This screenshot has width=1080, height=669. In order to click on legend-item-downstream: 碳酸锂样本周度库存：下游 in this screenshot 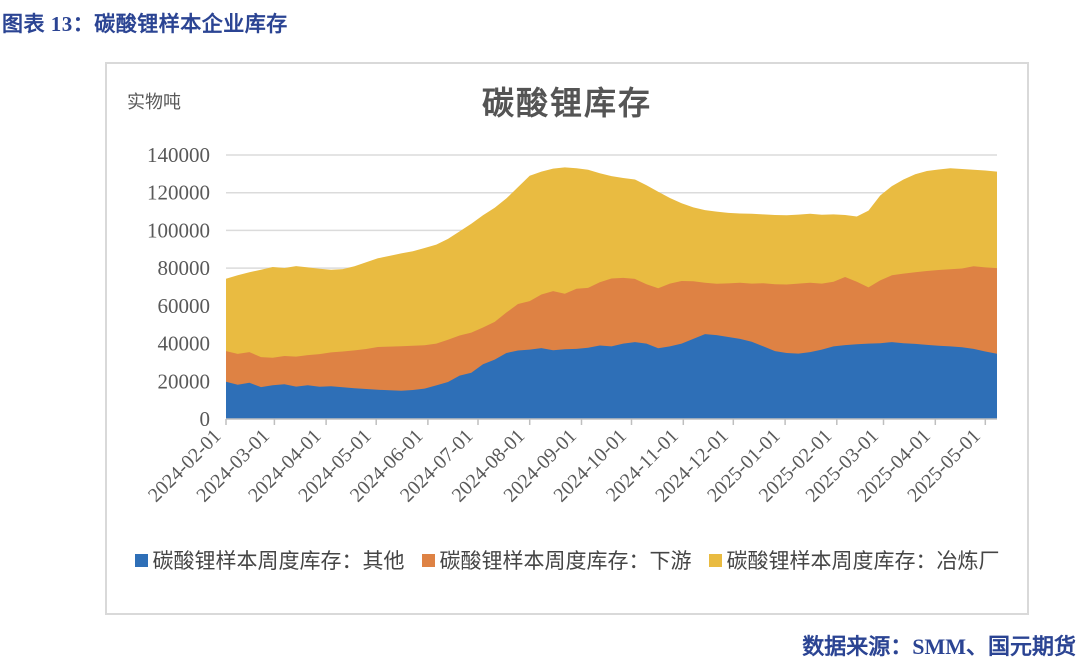, I will do `click(556, 560)`.